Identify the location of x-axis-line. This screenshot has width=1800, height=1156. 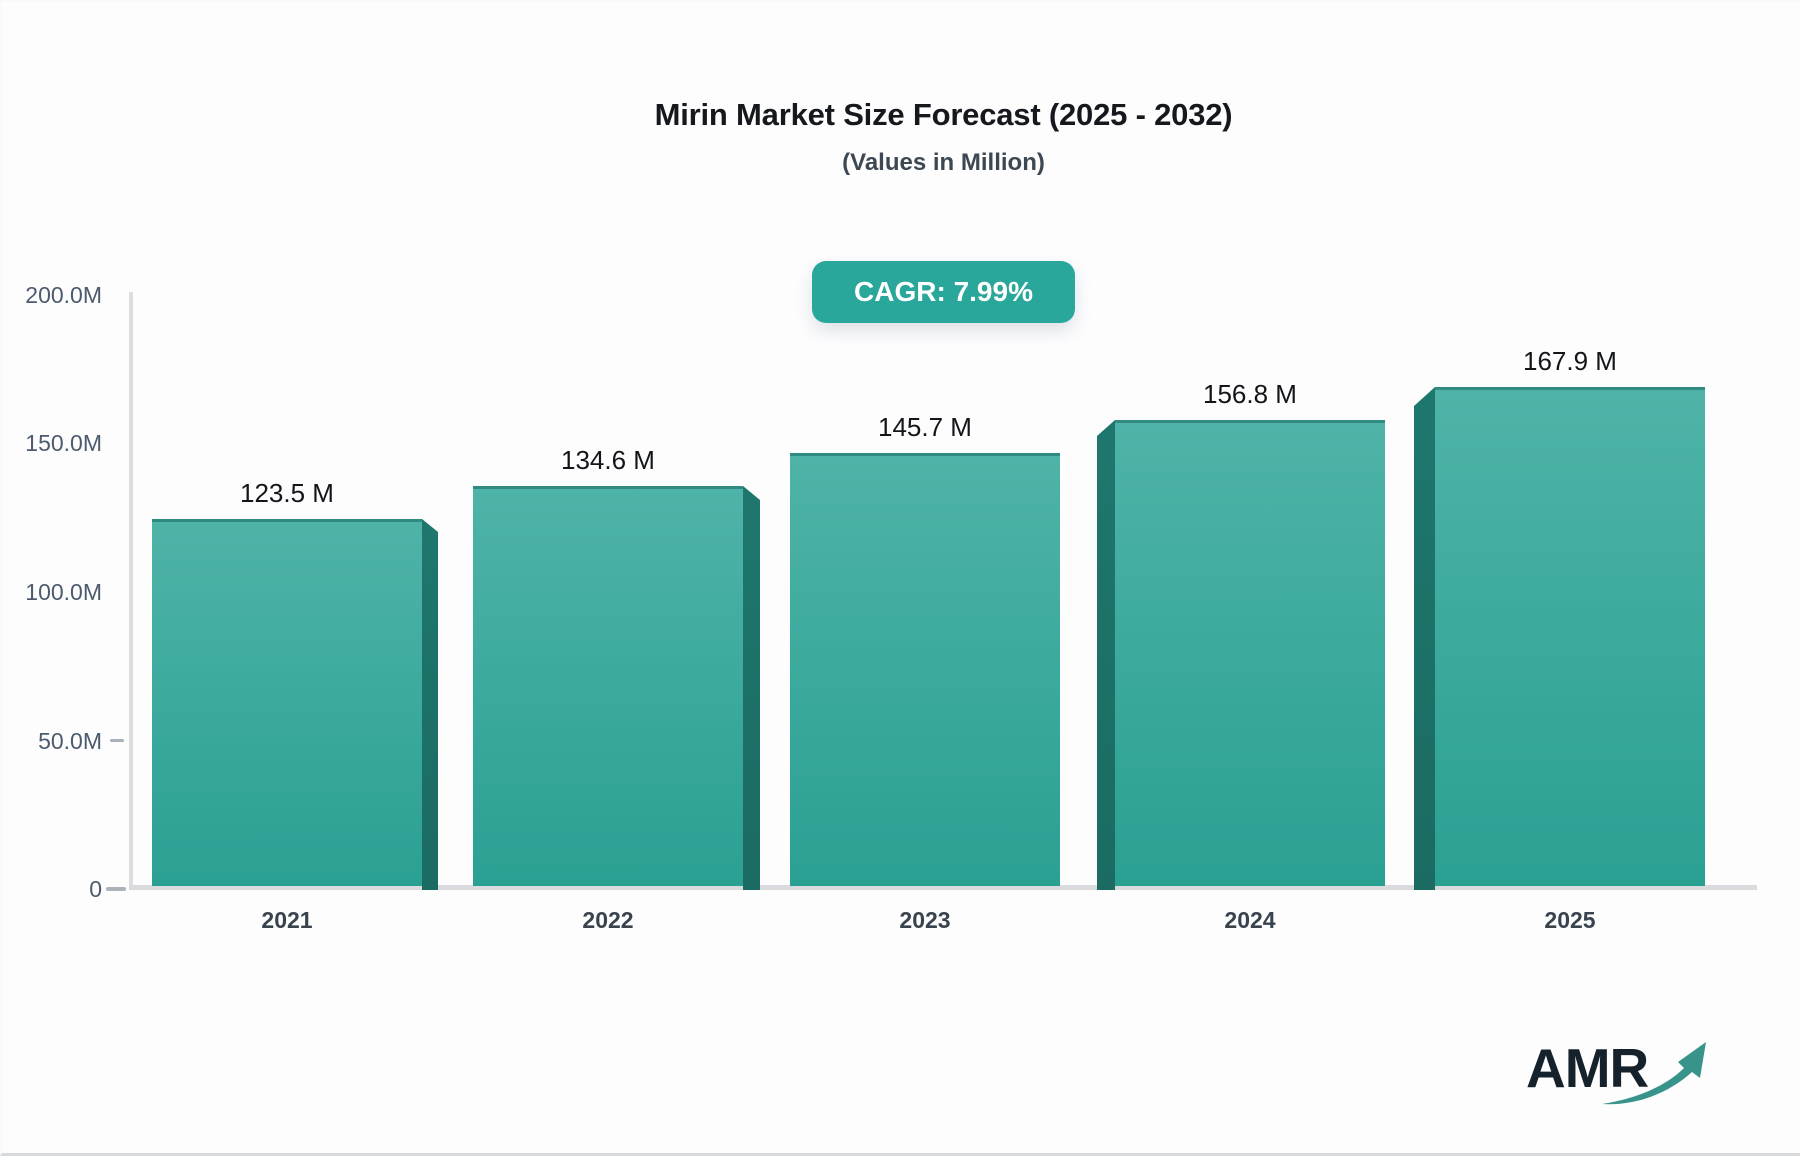
(943, 887).